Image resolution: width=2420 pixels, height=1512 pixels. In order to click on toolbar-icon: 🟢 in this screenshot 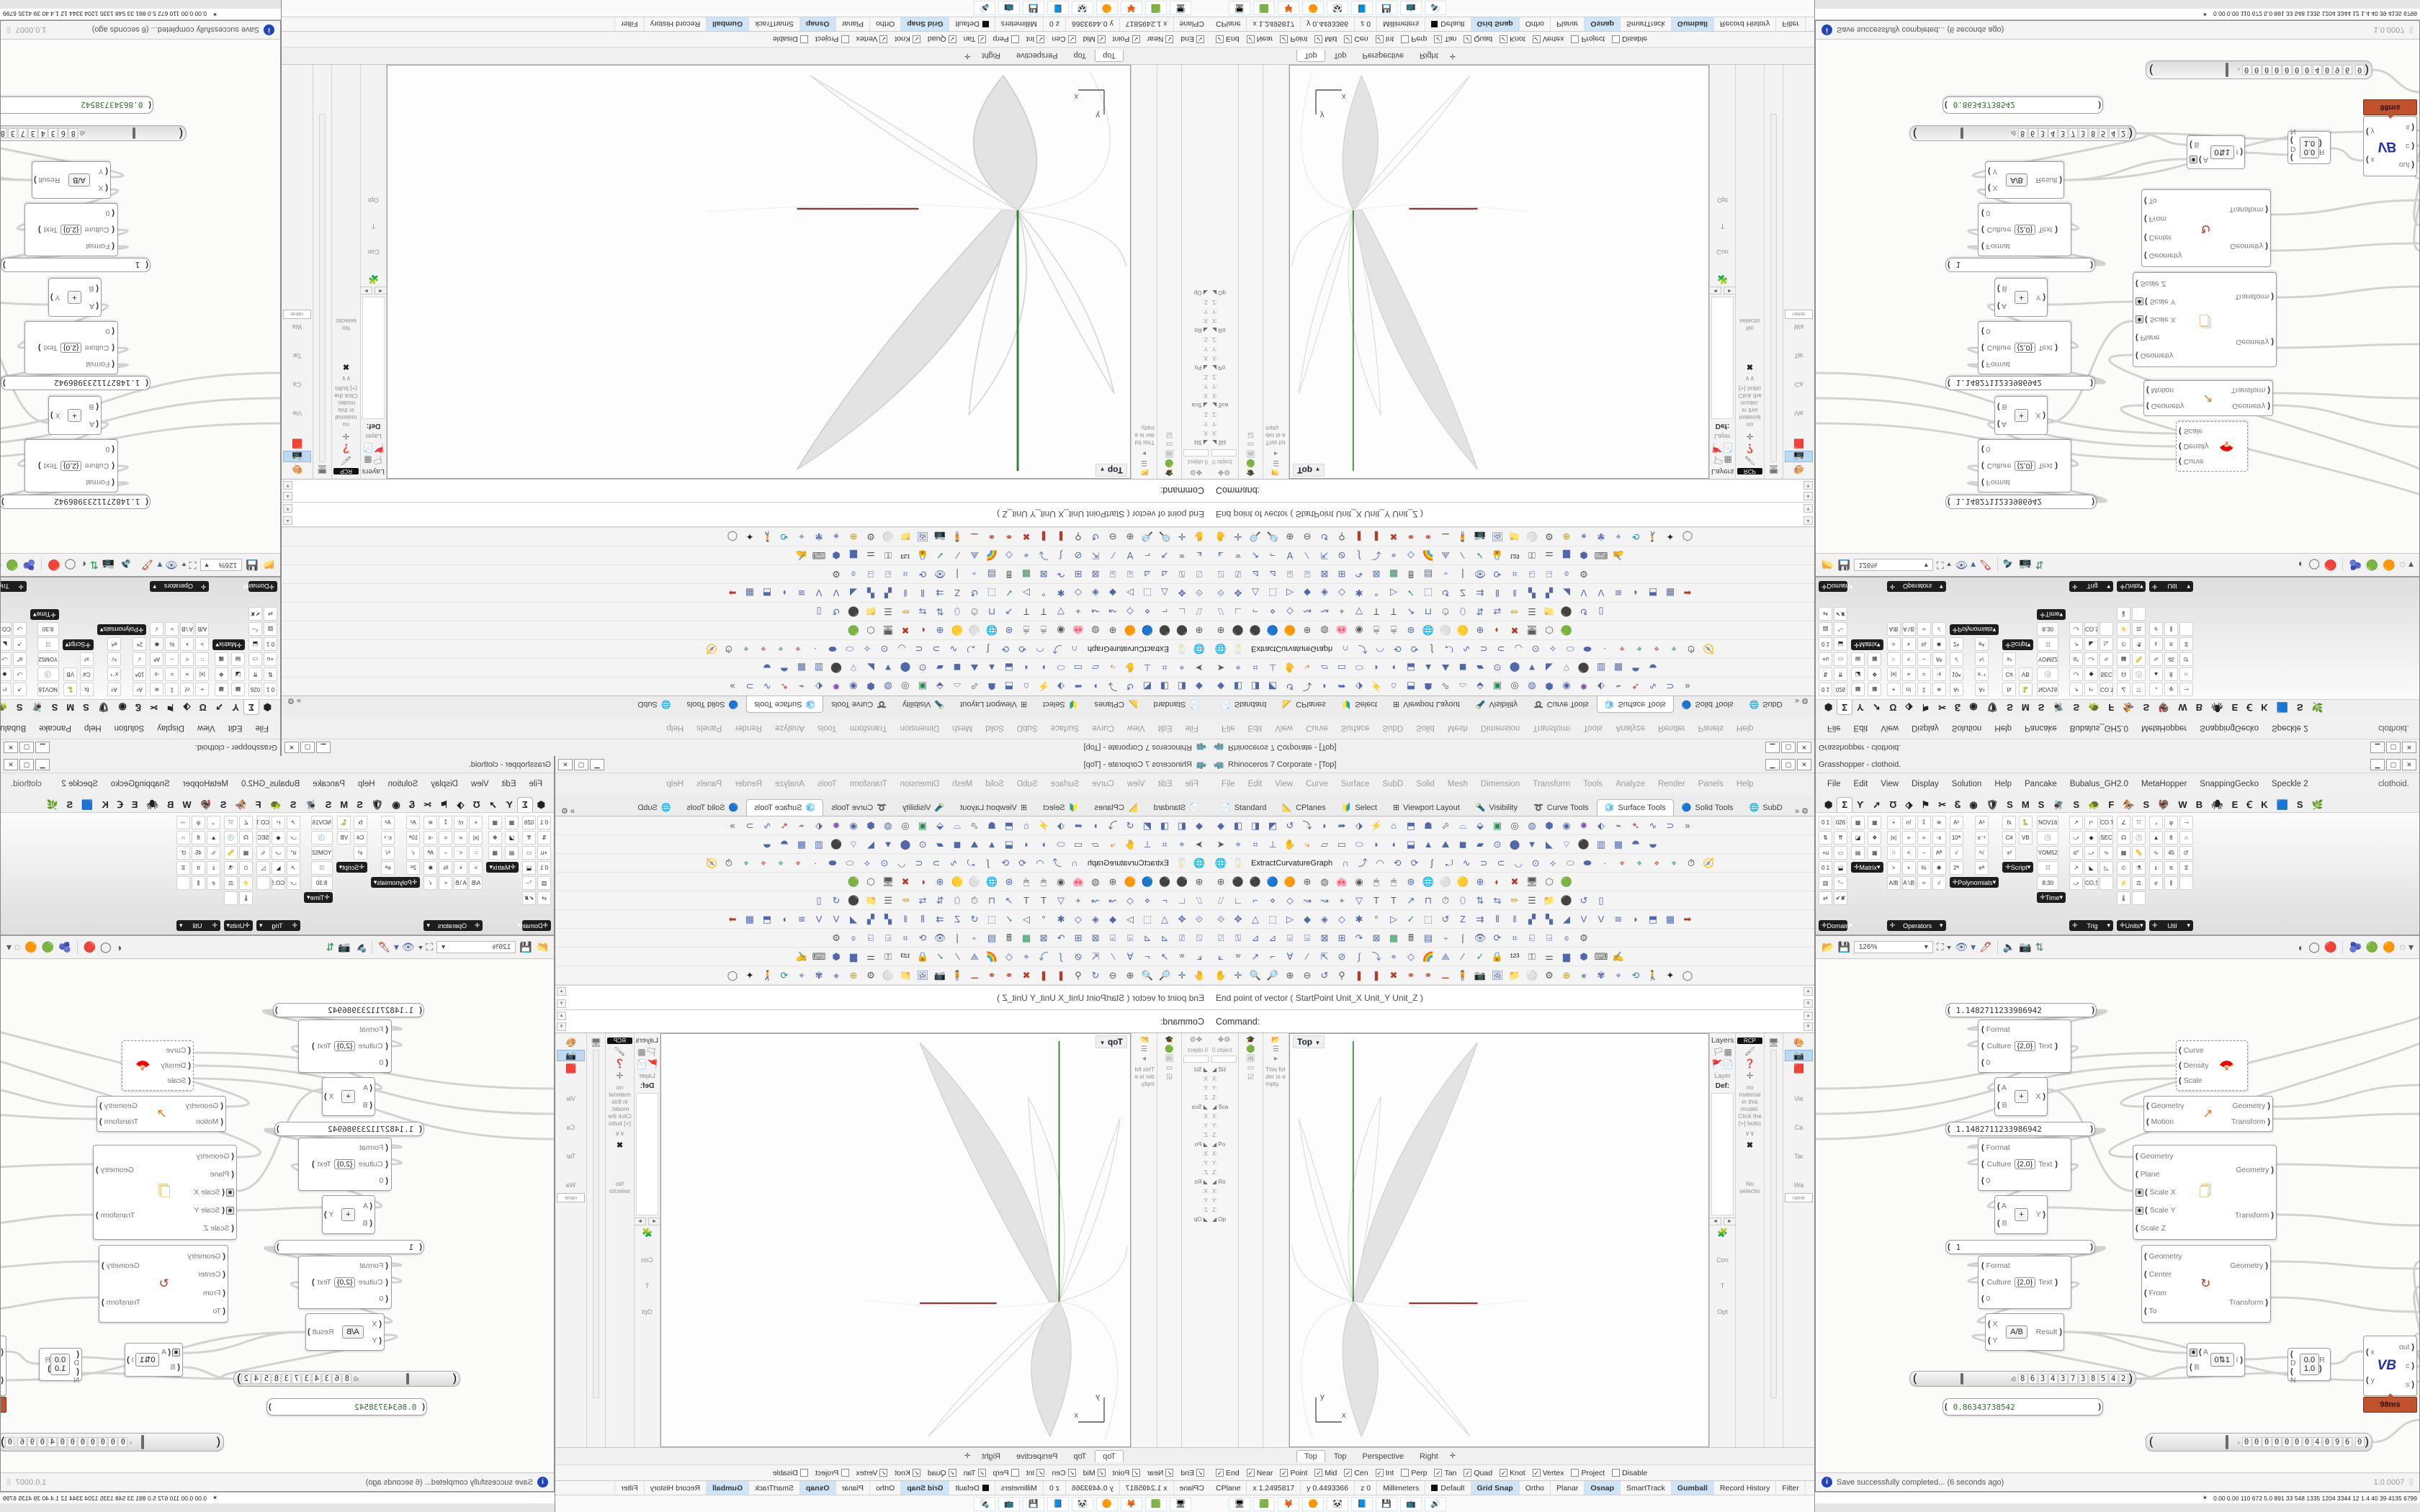, I will do `click(853, 881)`.